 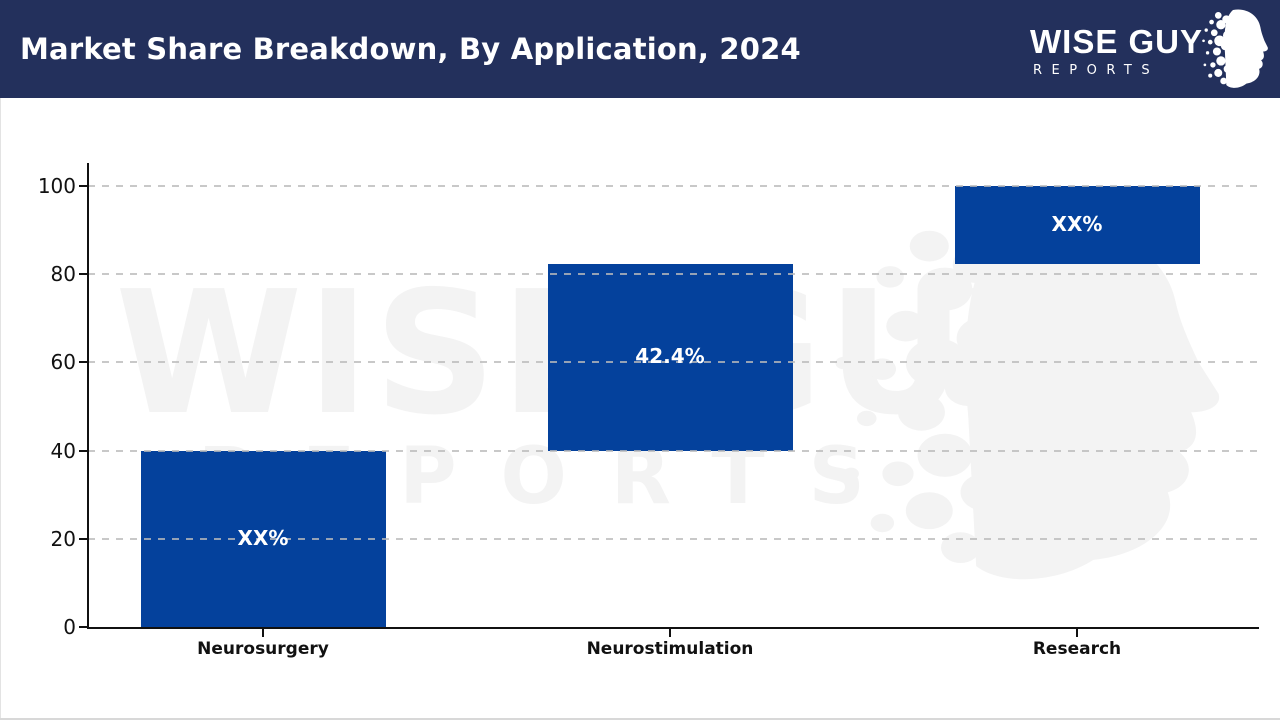 I want to click on logo-subtitle: REPORTS, so click(x=1096, y=70).